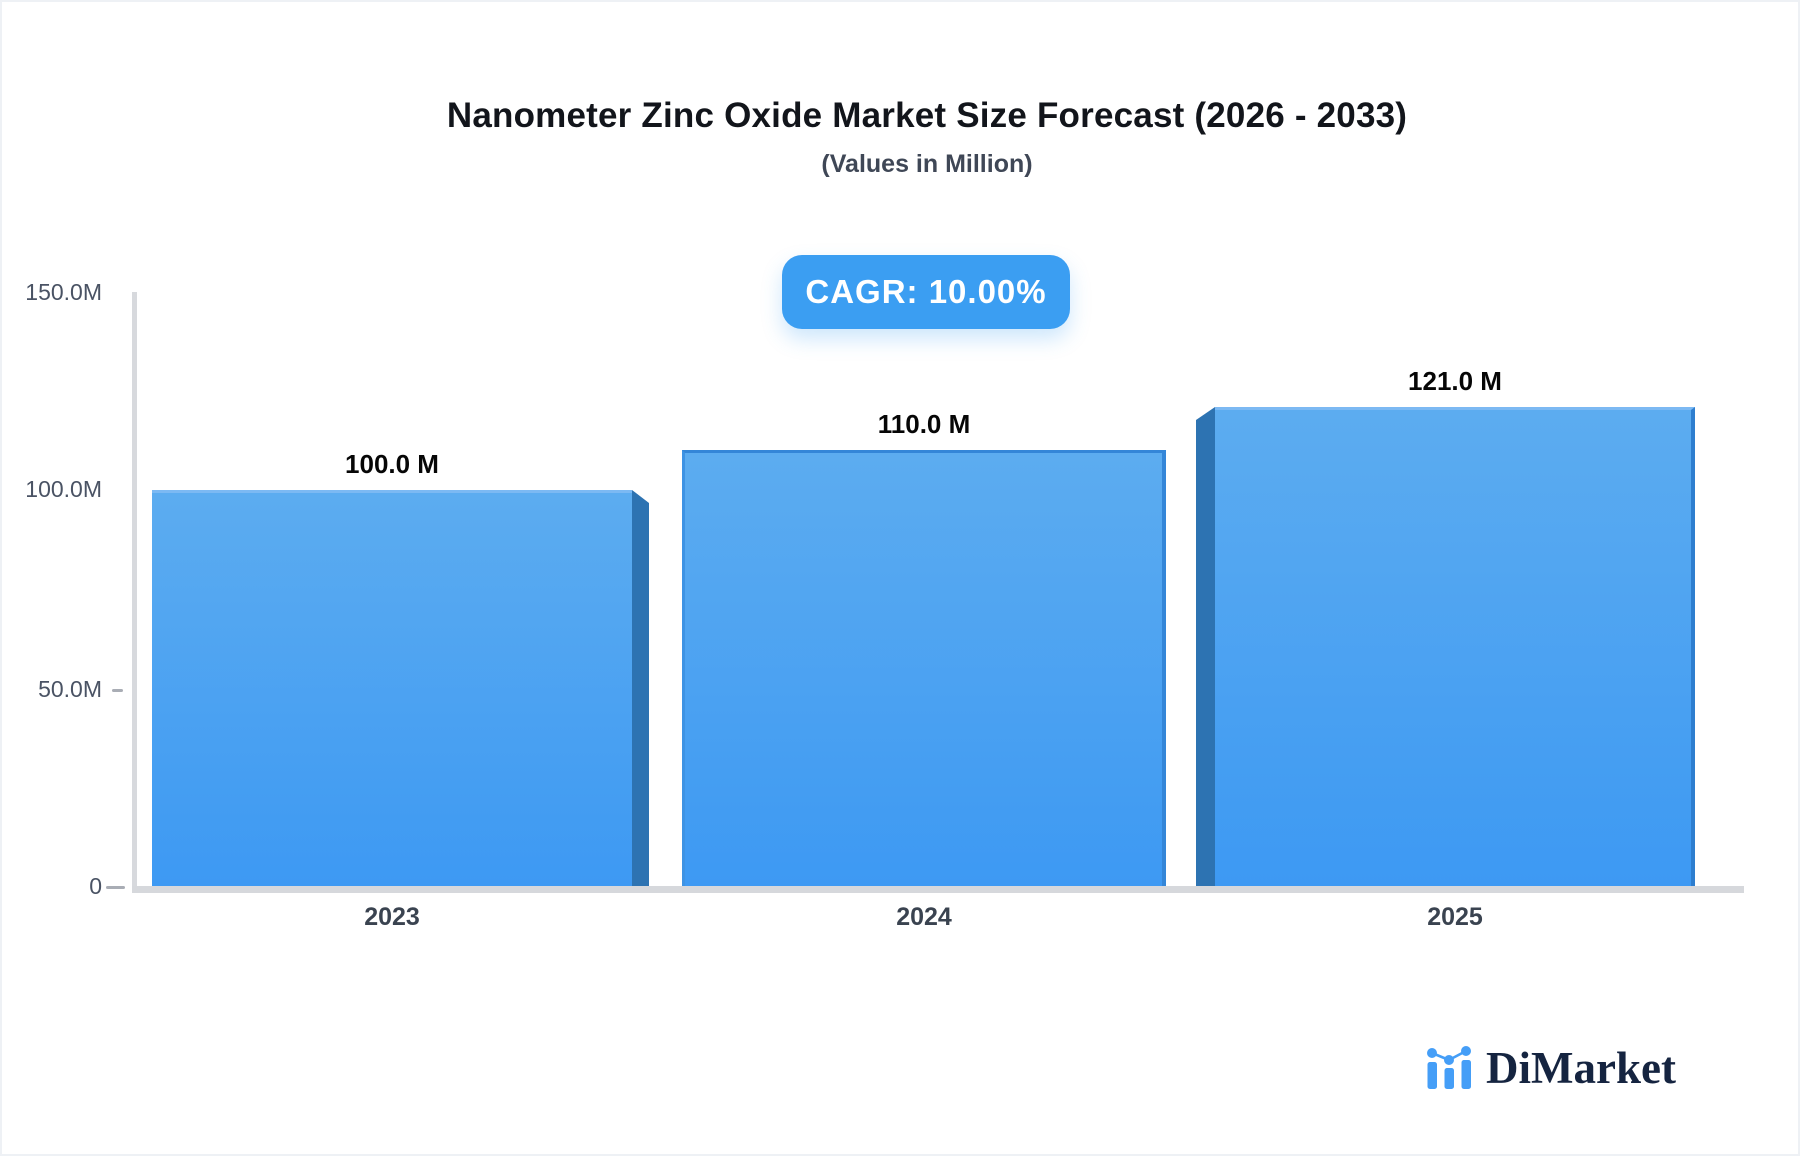 Image resolution: width=1800 pixels, height=1156 pixels. What do you see at coordinates (924, 917) in the screenshot?
I see `x-tick-label-2024: 2024` at bounding box center [924, 917].